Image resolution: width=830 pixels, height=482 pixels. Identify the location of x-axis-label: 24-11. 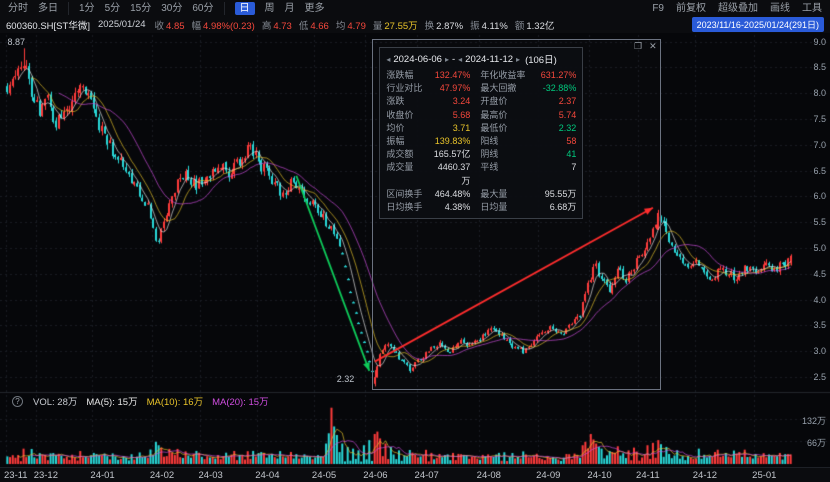
(648, 475).